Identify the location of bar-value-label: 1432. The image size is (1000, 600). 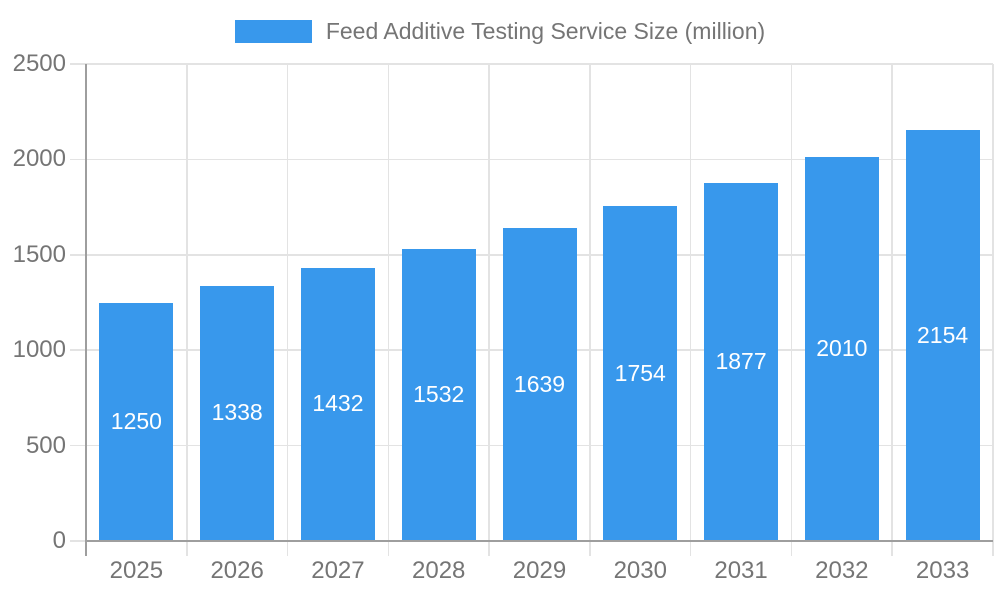
(338, 403).